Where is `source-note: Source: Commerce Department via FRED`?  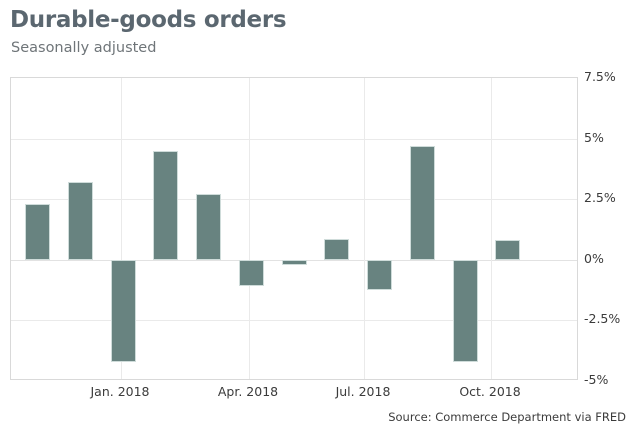
source-note: Source: Commerce Department via FRED is located at coordinates (507, 417).